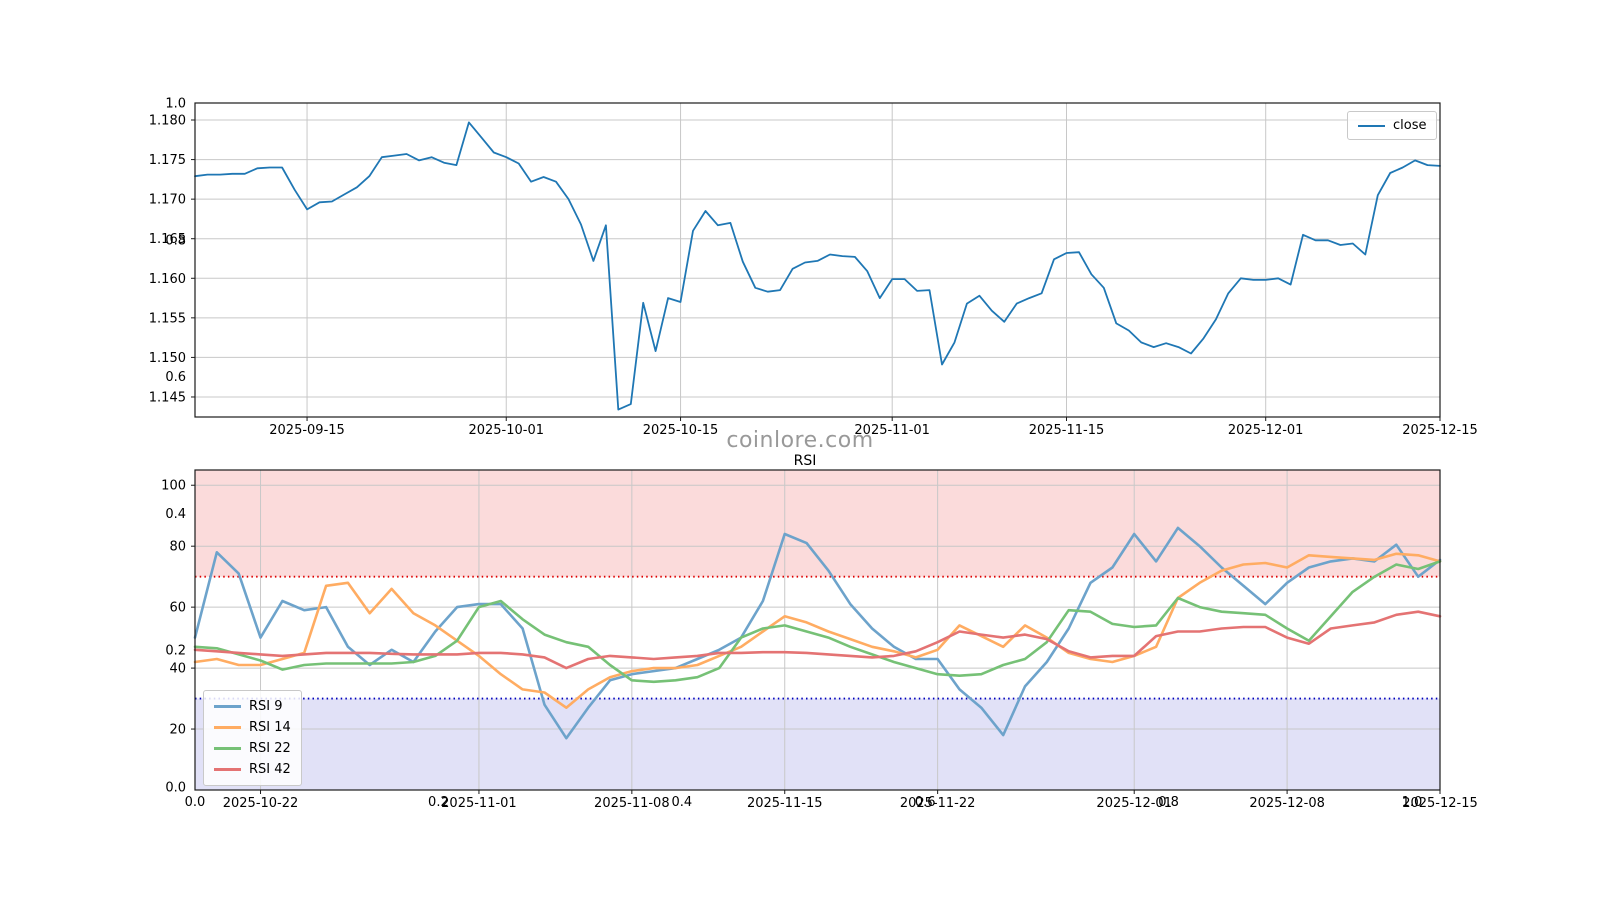 Image resolution: width=1600 pixels, height=900 pixels. What do you see at coordinates (177, 547) in the screenshot?
I see `y-tick-label: 80` at bounding box center [177, 547].